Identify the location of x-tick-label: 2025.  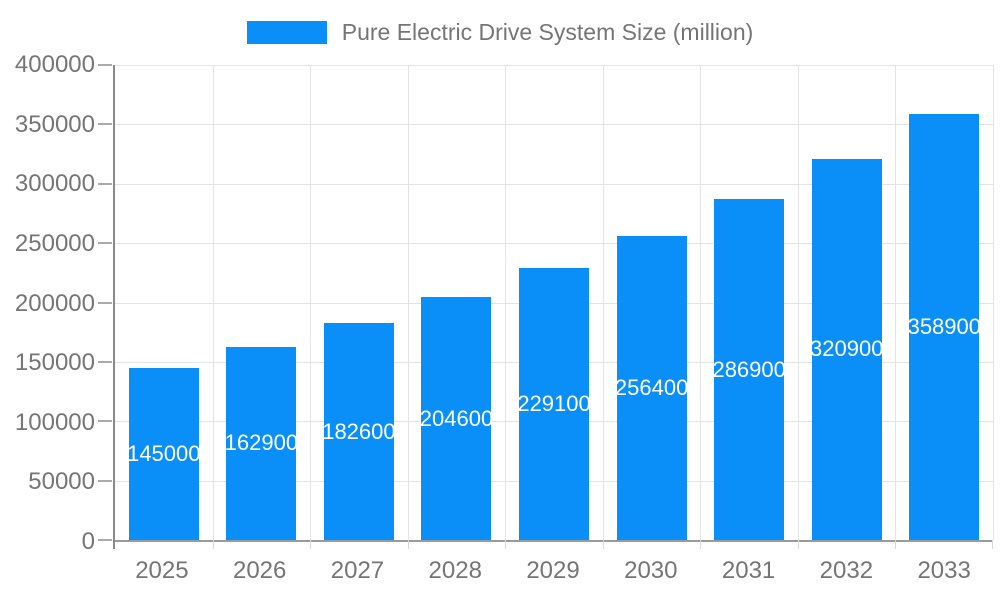
(162, 570).